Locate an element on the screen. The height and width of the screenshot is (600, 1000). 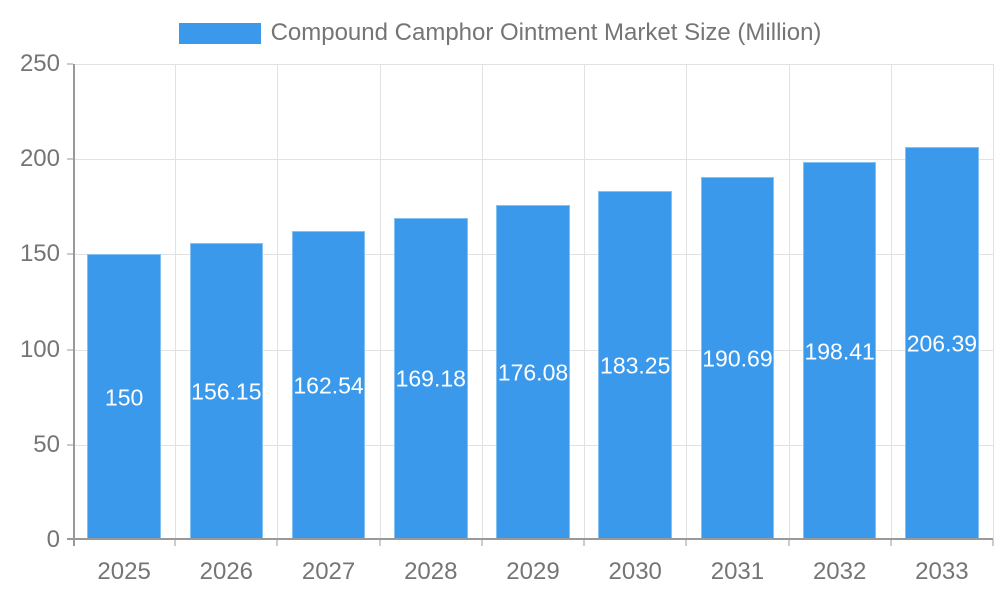
y-tick-label: 0 is located at coordinates (53, 539).